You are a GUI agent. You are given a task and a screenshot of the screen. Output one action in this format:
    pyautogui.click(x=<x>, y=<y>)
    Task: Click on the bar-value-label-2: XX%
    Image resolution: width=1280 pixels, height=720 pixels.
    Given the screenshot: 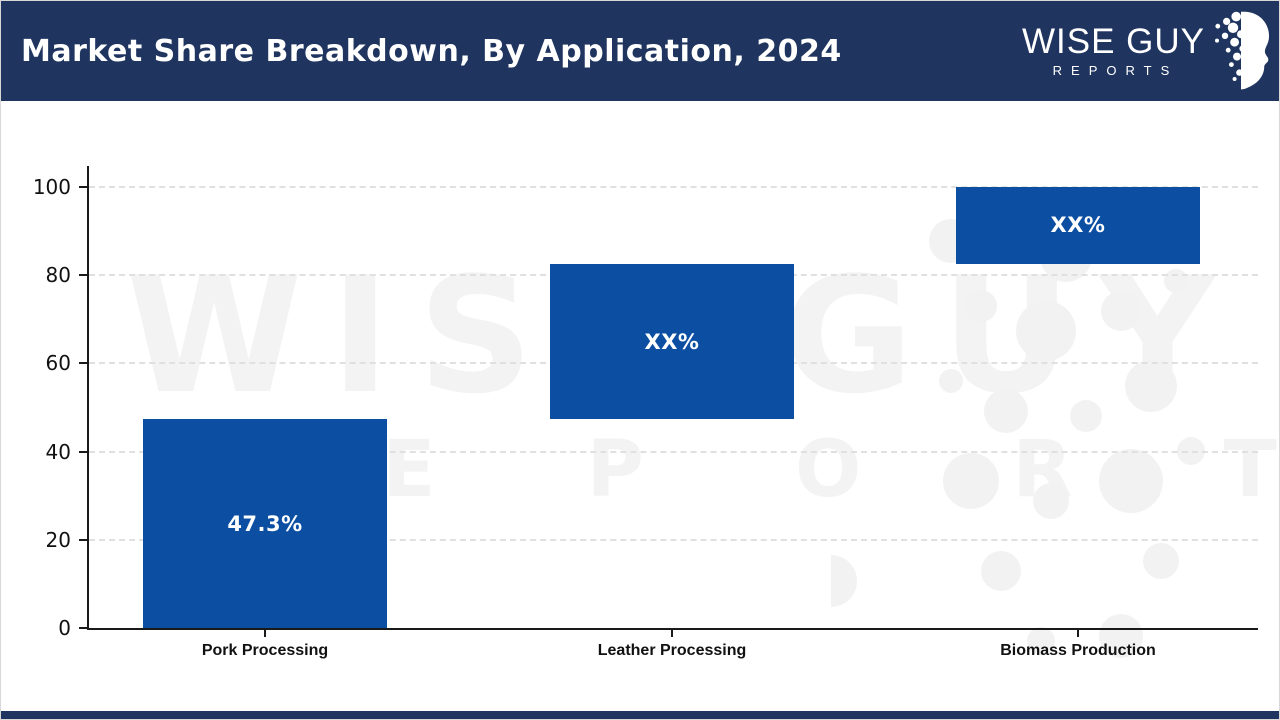 What is the action you would take?
    pyautogui.click(x=1078, y=225)
    